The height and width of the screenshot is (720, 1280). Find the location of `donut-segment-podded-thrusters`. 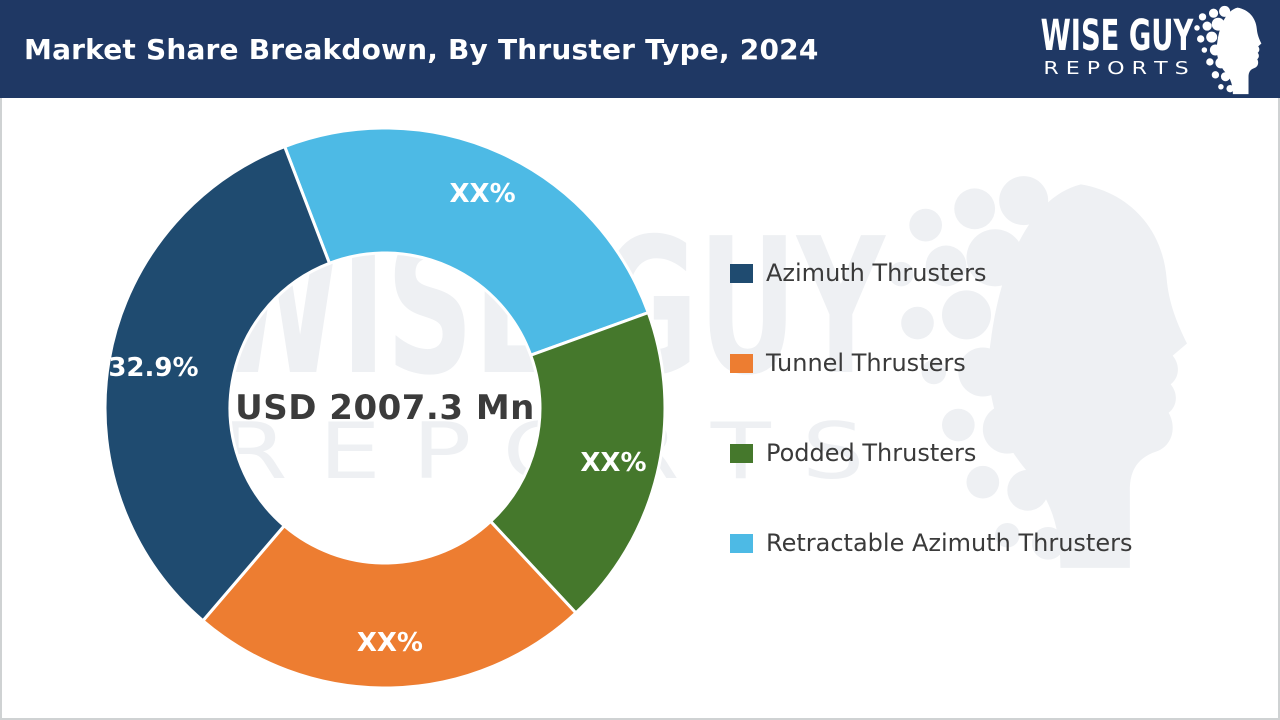

donut-segment-podded-thrusters is located at coordinates (578, 463).